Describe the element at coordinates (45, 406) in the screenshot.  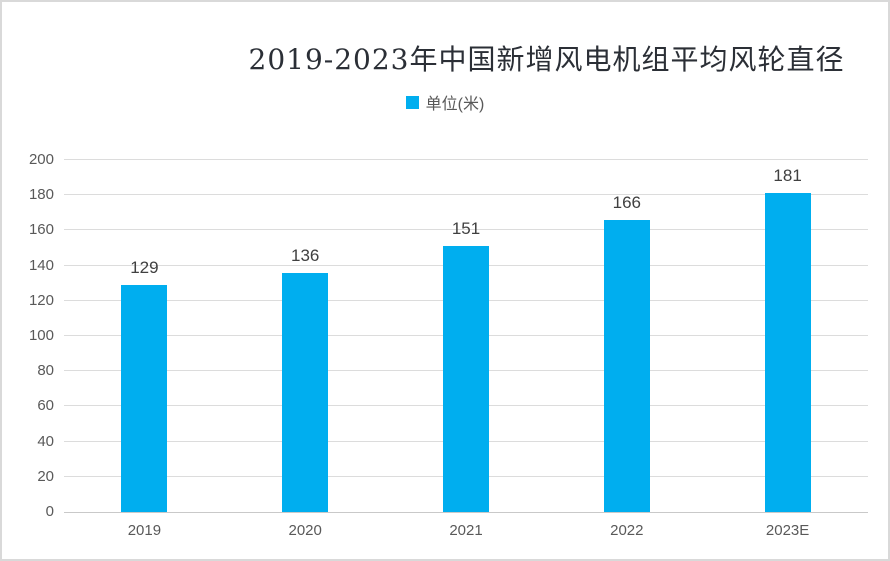
I see `y-tick-label: 60` at that location.